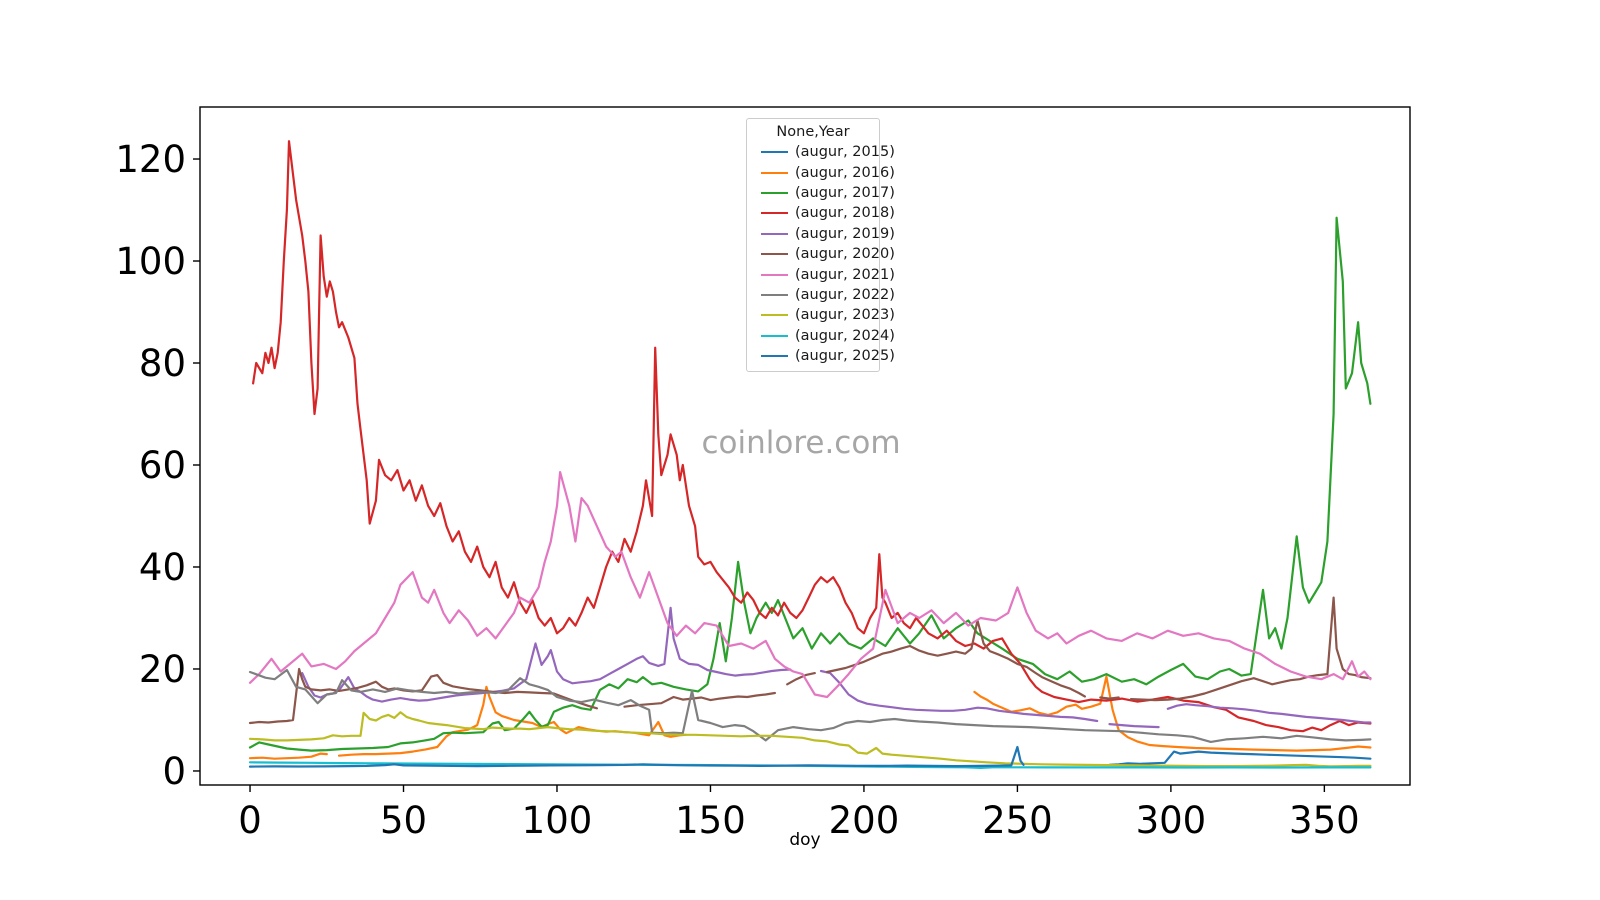  I want to click on x-tick-label: 0, so click(250, 820).